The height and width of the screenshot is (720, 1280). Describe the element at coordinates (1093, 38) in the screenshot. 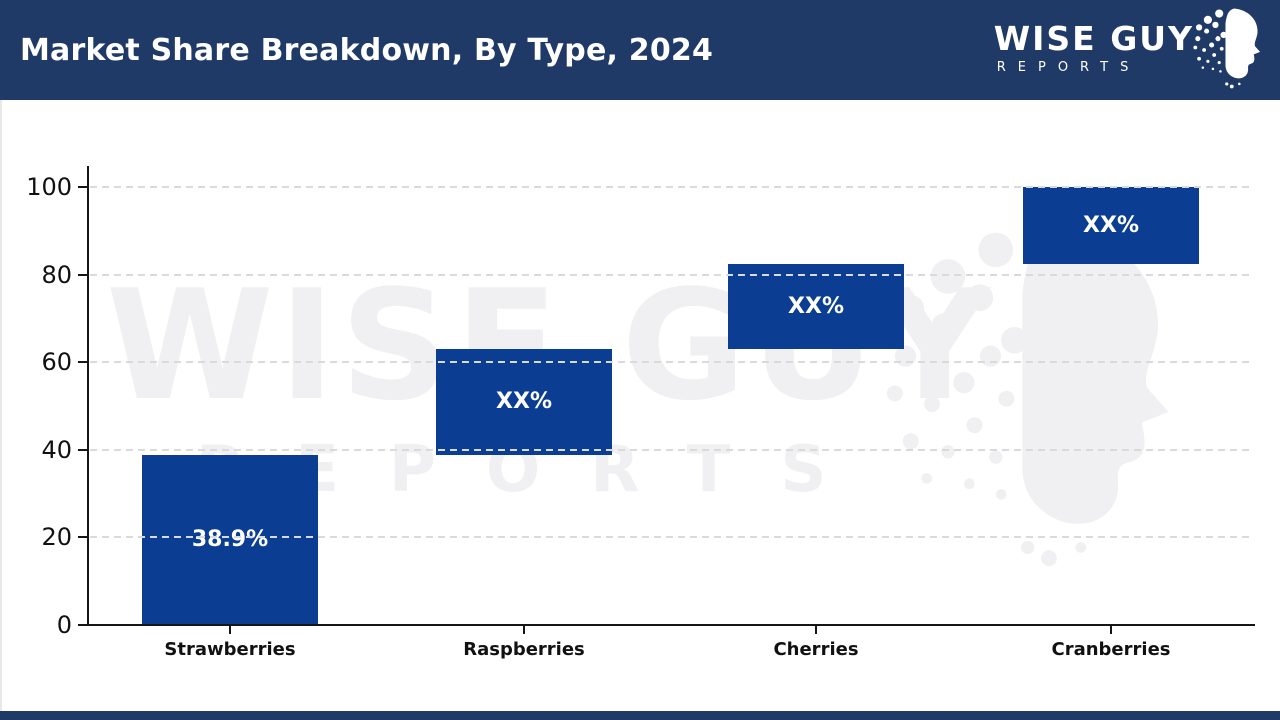

I see `brand-name-text: WISE GUY` at that location.